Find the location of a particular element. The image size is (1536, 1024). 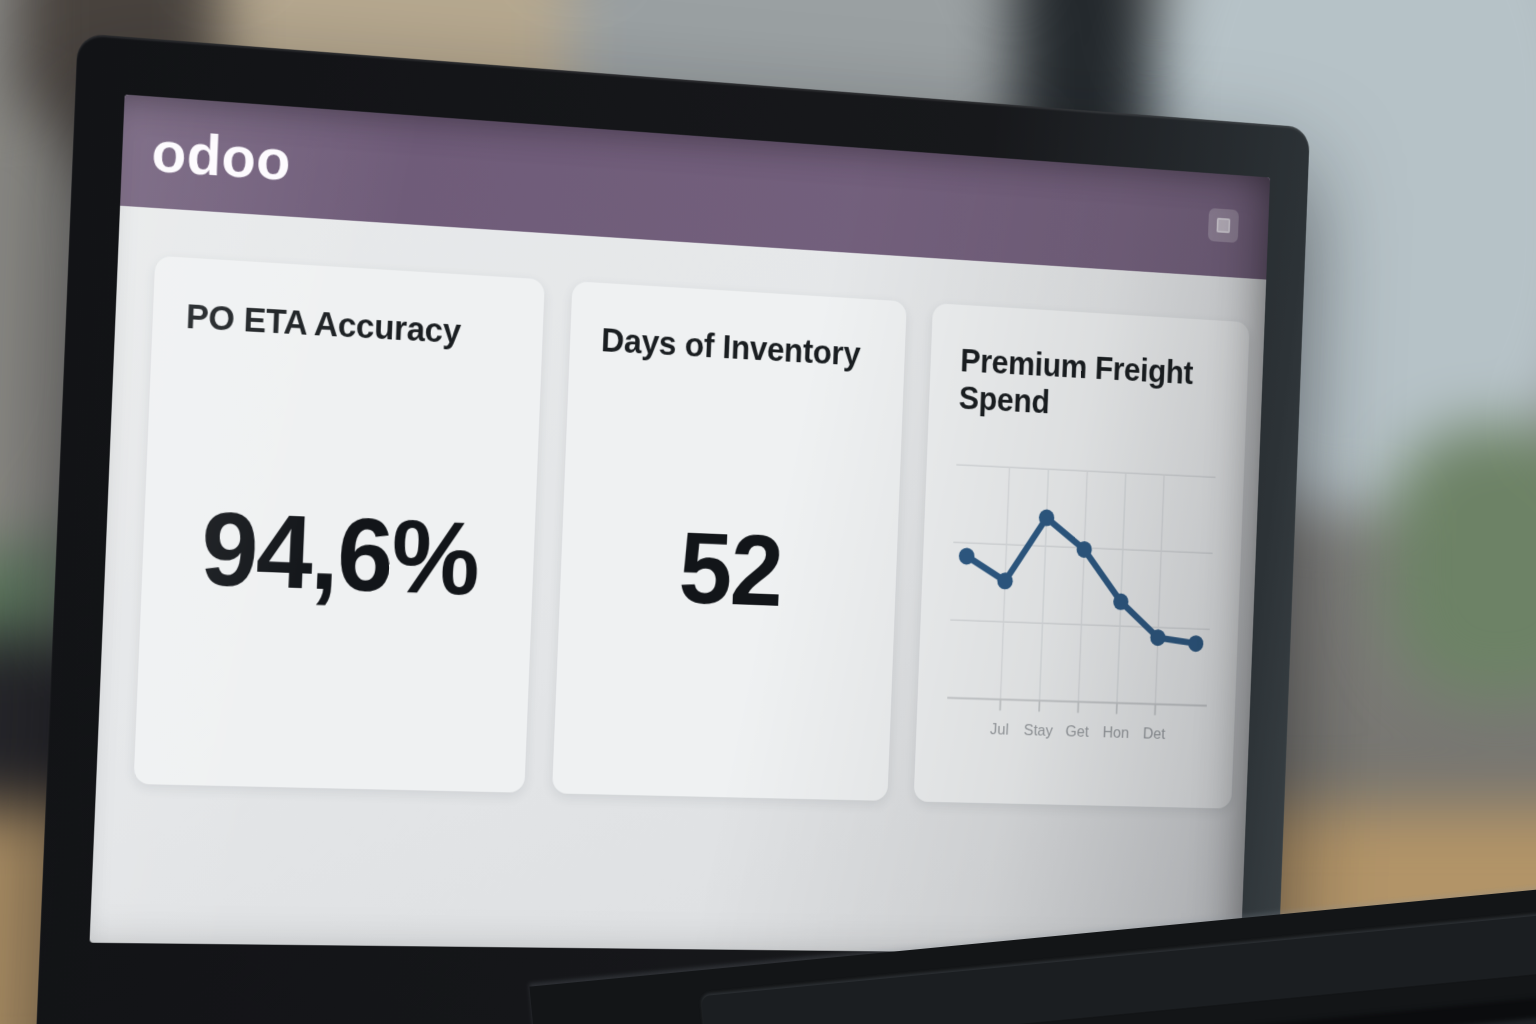

kpi-value: 52 is located at coordinates (730, 569).